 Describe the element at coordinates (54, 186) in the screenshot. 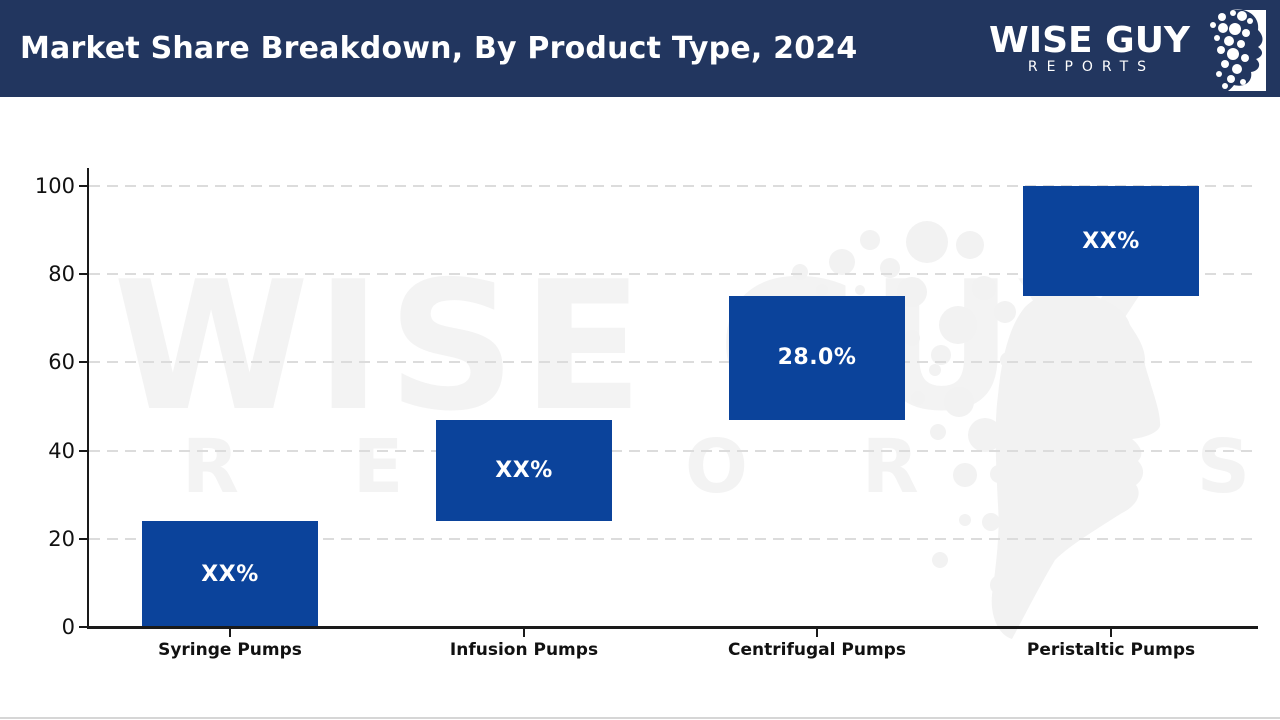

I see `y-tick-label: 100` at that location.